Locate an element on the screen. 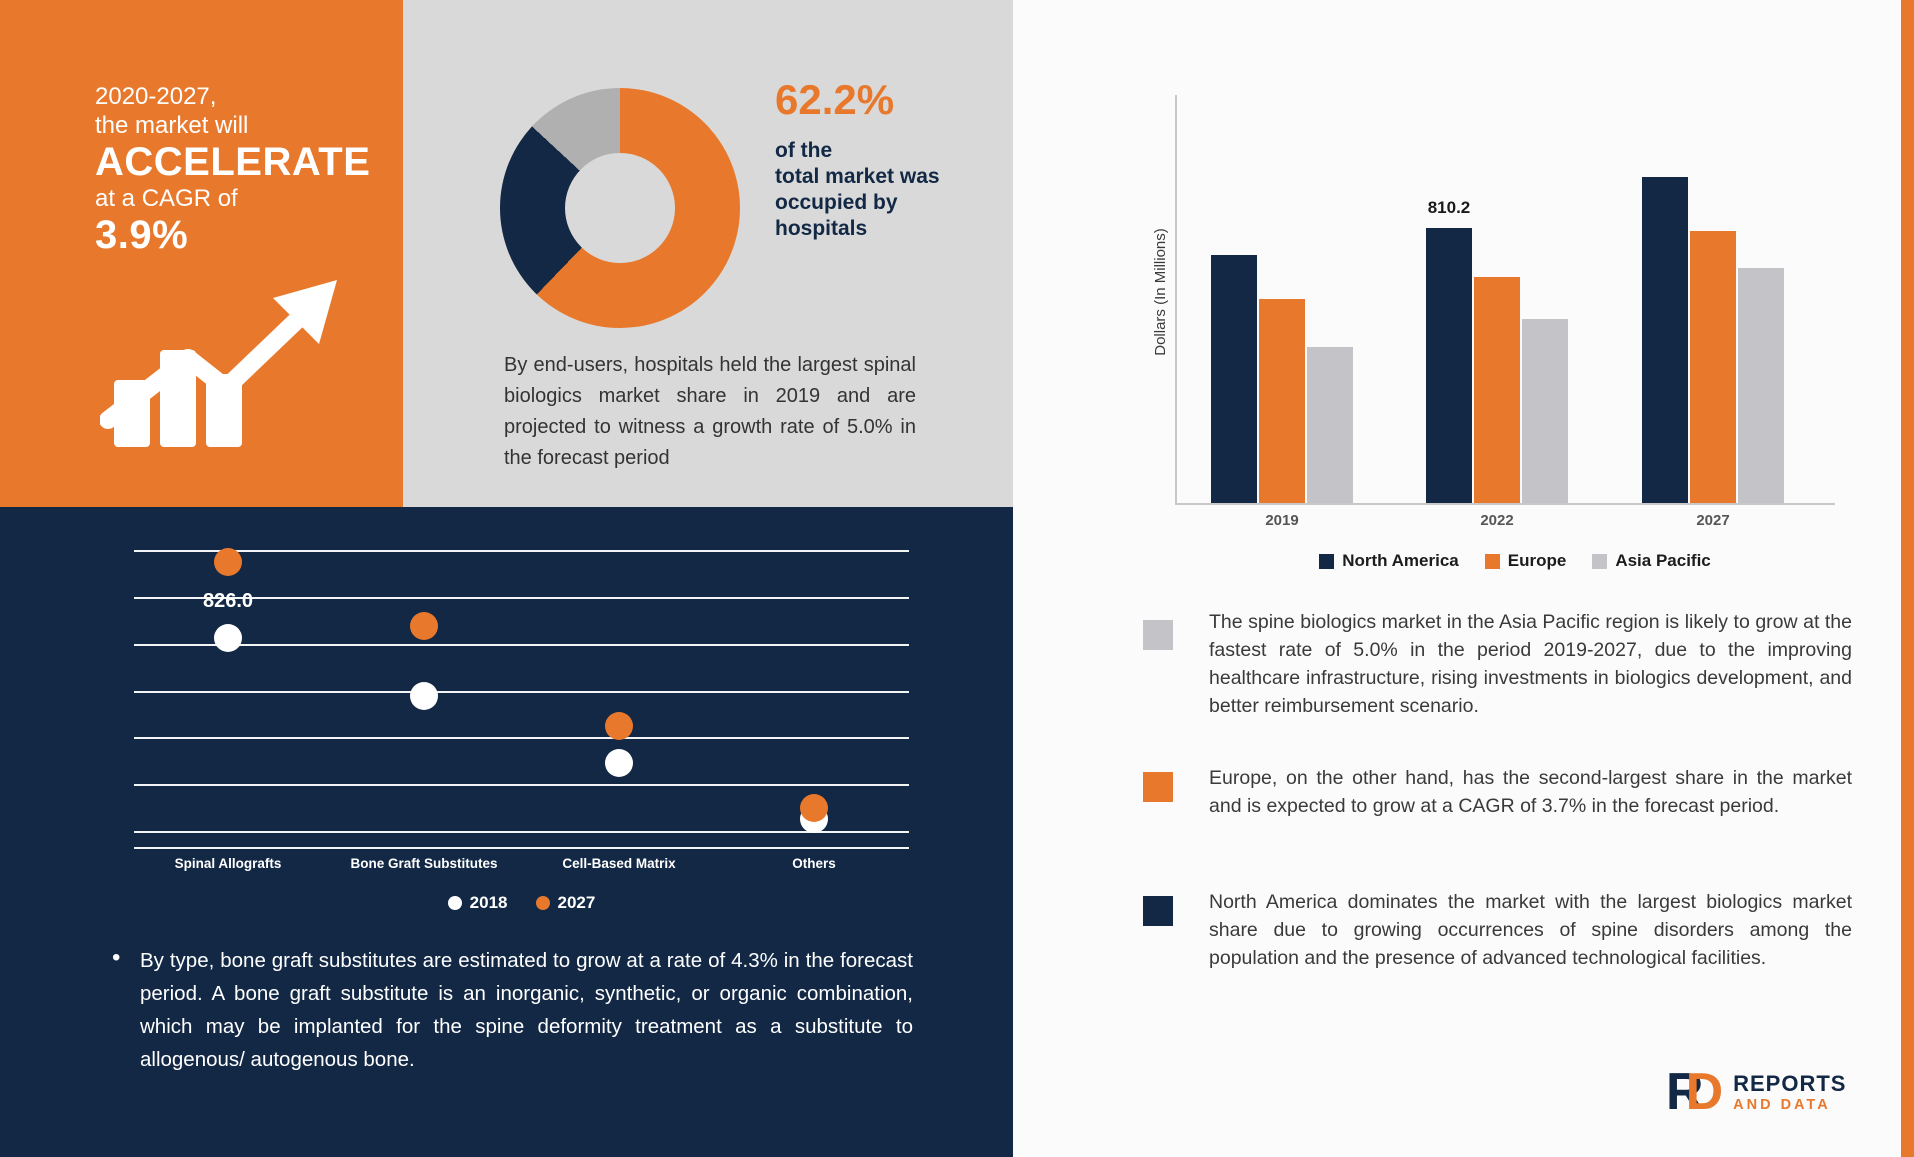 This screenshot has width=1914, height=1157. legend-item-2018: 2018 is located at coordinates (477, 903).